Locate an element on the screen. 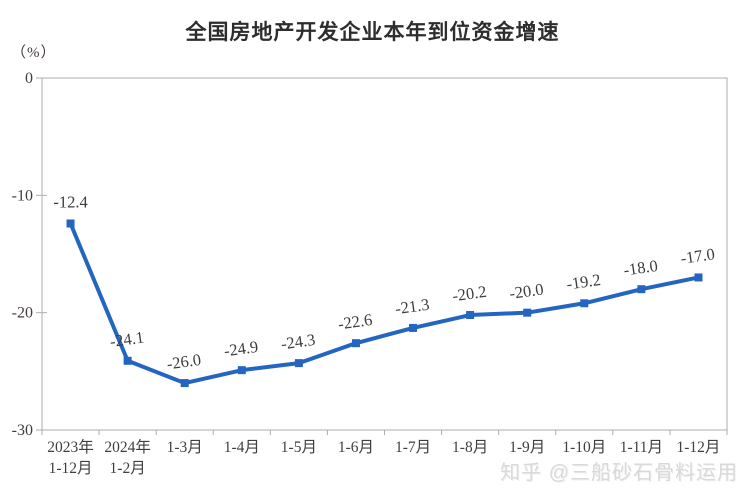 This screenshot has width=745, height=500. data-label: -24.3 is located at coordinates (298, 342).